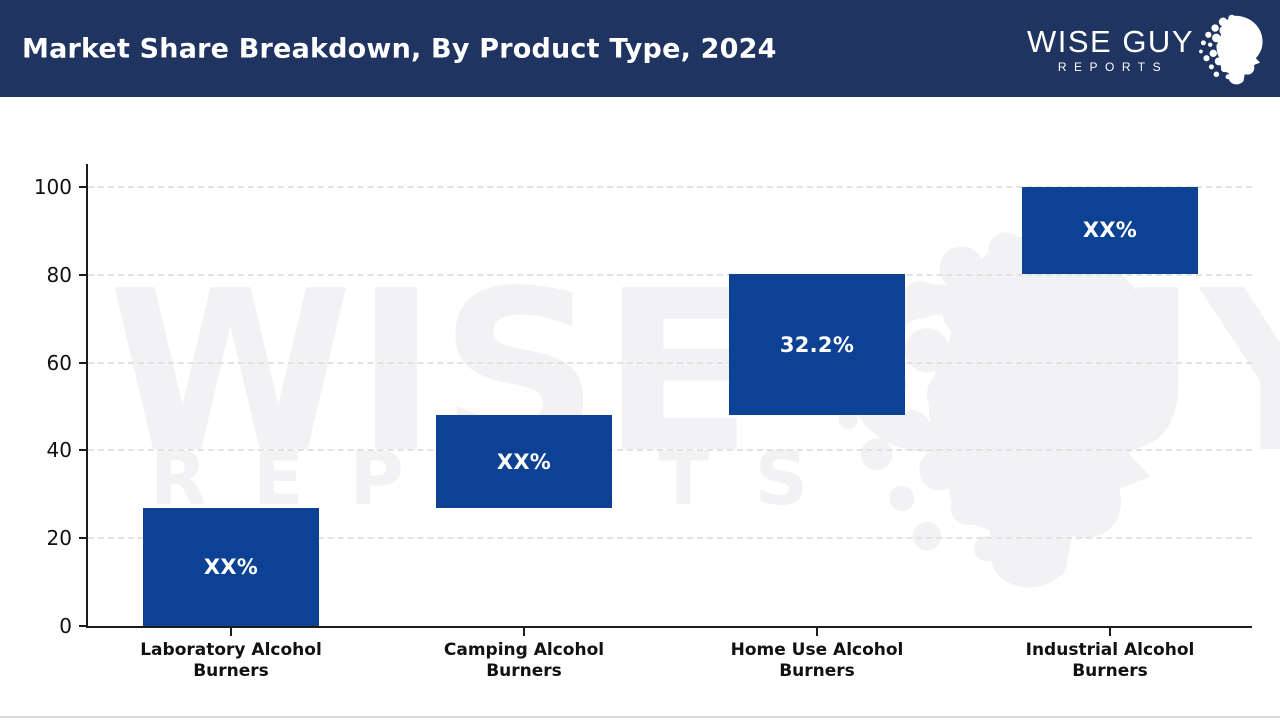  I want to click on x-axis-line, so click(669, 627).